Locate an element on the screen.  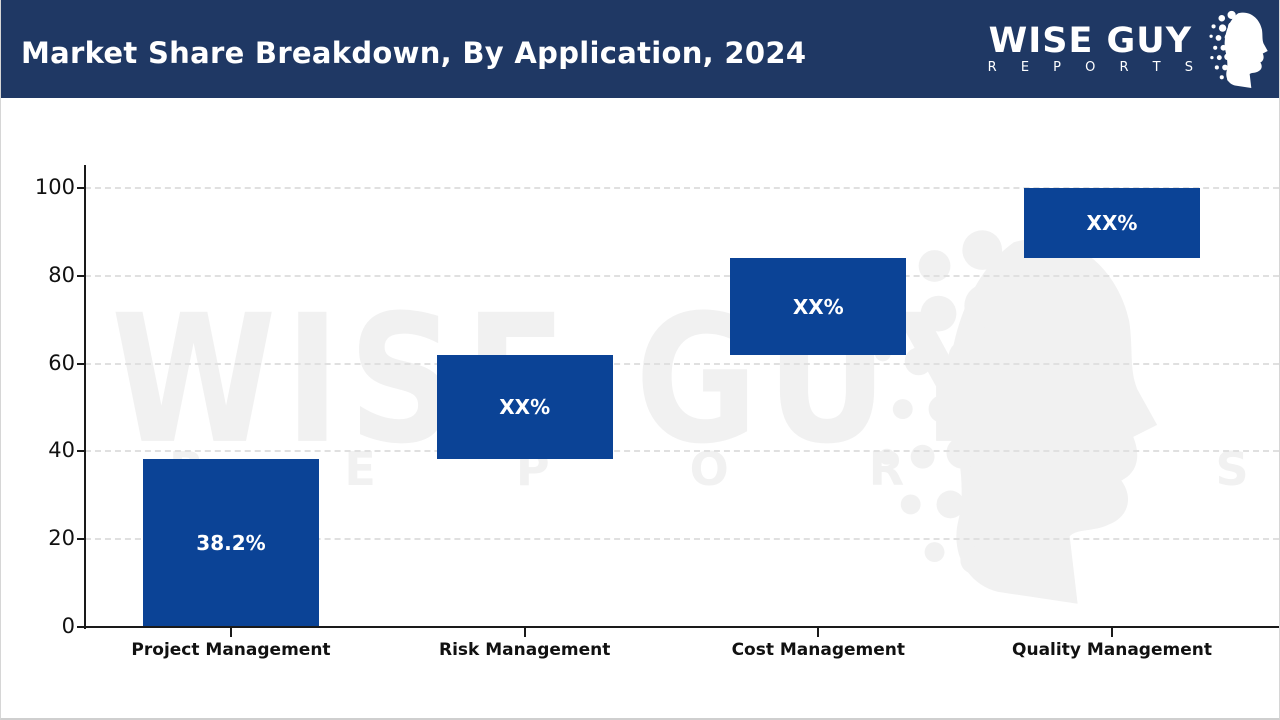
bar-risk-management: XX% is located at coordinates (524, 407).